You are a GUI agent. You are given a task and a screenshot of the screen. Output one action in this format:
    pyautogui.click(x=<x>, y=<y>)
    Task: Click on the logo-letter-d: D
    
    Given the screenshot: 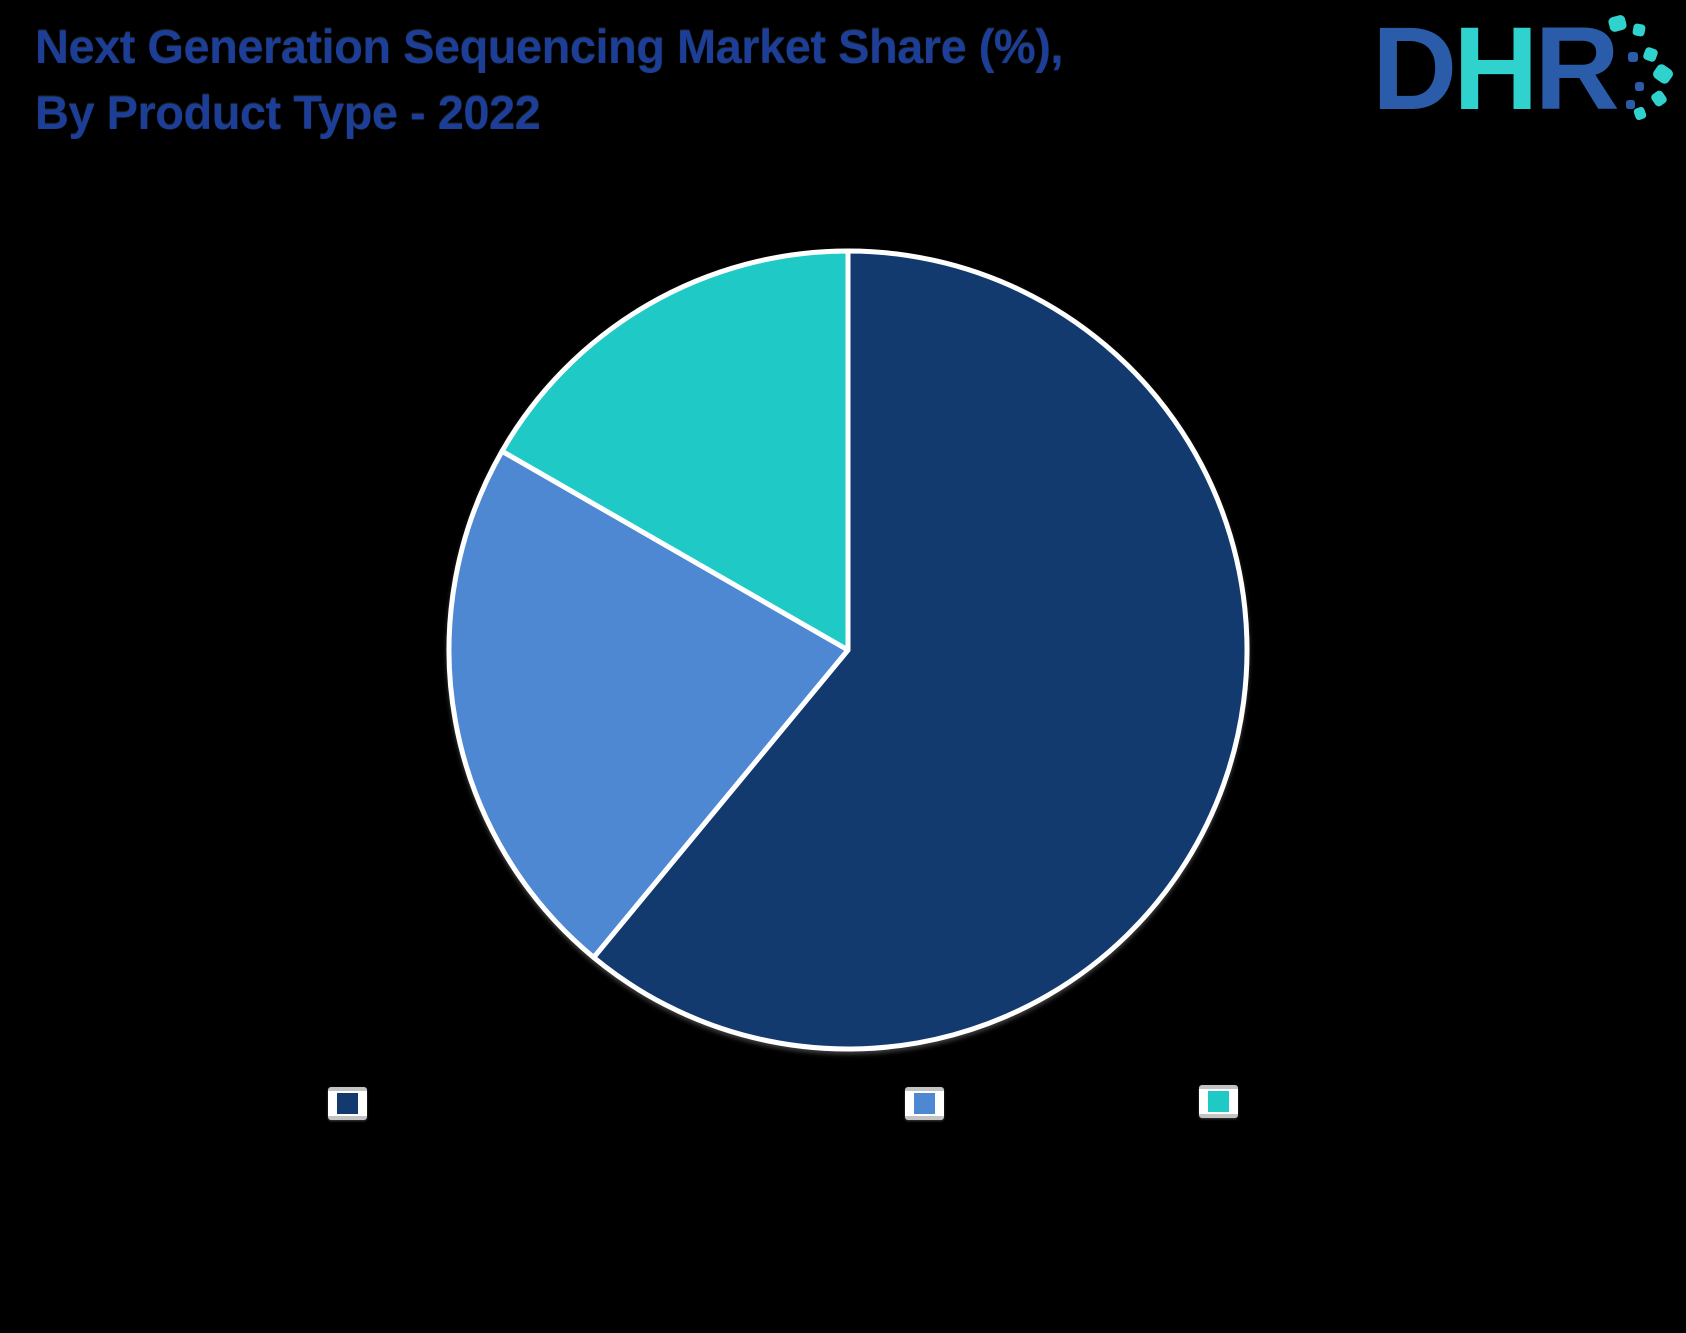 What is the action you would take?
    pyautogui.click(x=1414, y=69)
    